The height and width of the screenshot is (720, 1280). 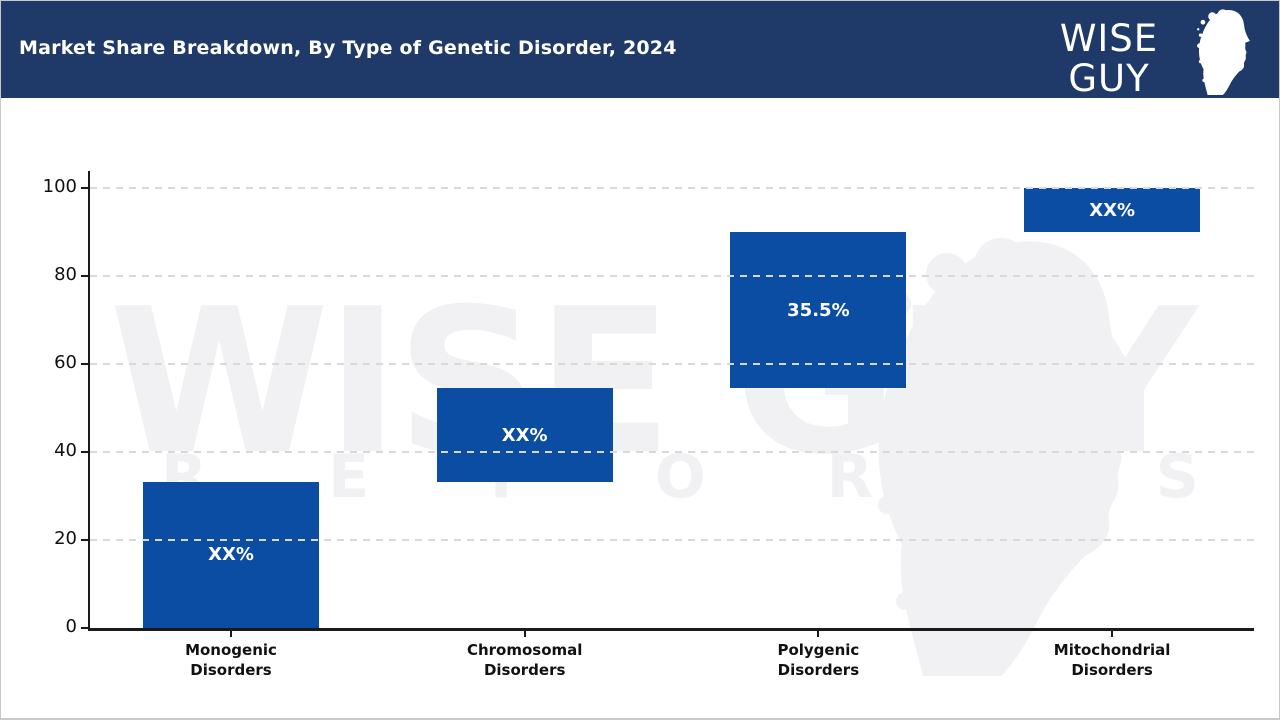 What do you see at coordinates (1109, 58) in the screenshot?
I see `logo-wordmark: WISE GUY` at bounding box center [1109, 58].